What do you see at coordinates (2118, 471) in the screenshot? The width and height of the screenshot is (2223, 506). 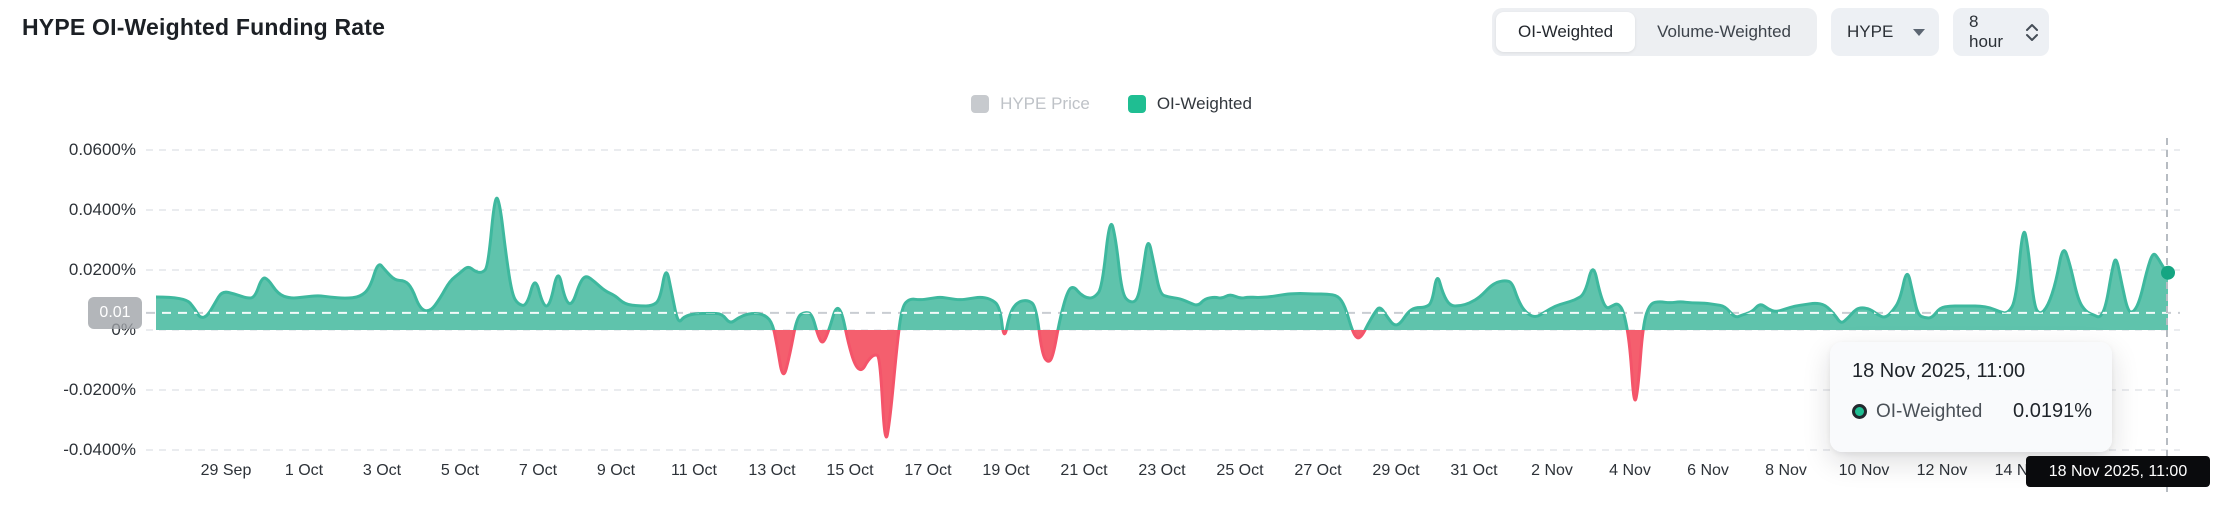 I see `crosshair-date-badge: 18 Nov 2025, 11:00` at bounding box center [2118, 471].